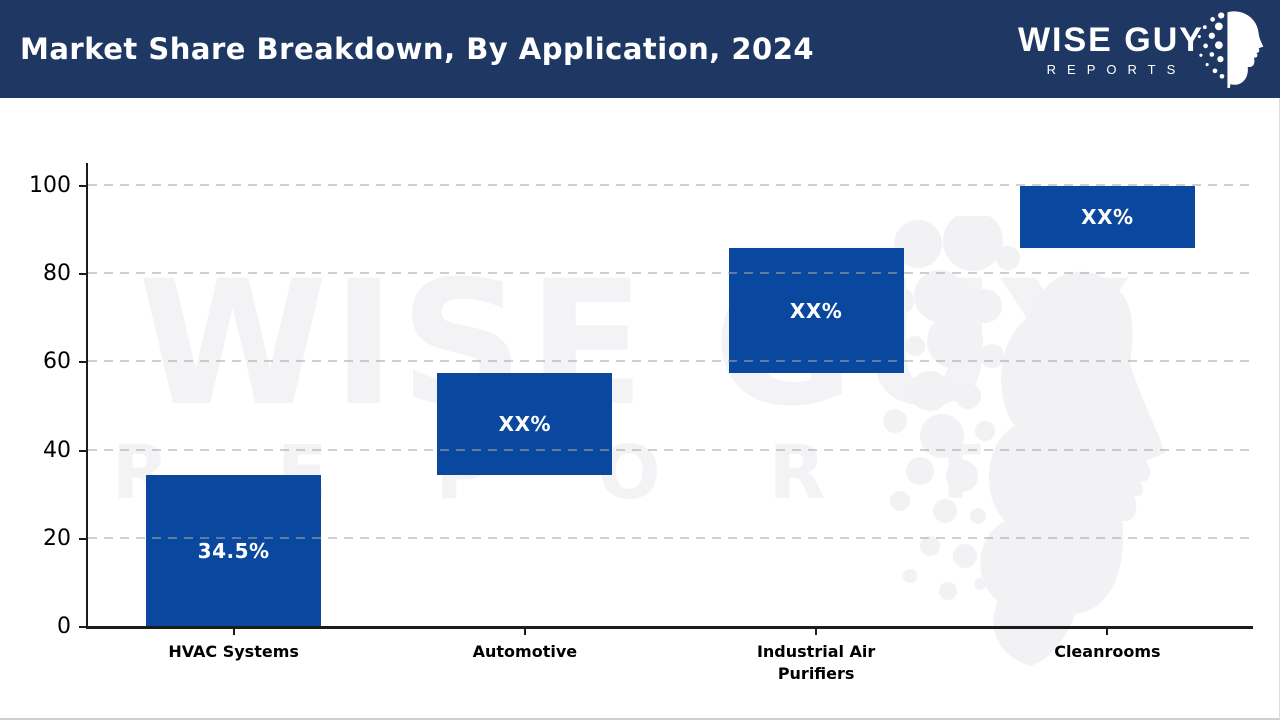 The height and width of the screenshot is (720, 1280). What do you see at coordinates (1107, 651) in the screenshot?
I see `x-category-label: Cleanrooms` at bounding box center [1107, 651].